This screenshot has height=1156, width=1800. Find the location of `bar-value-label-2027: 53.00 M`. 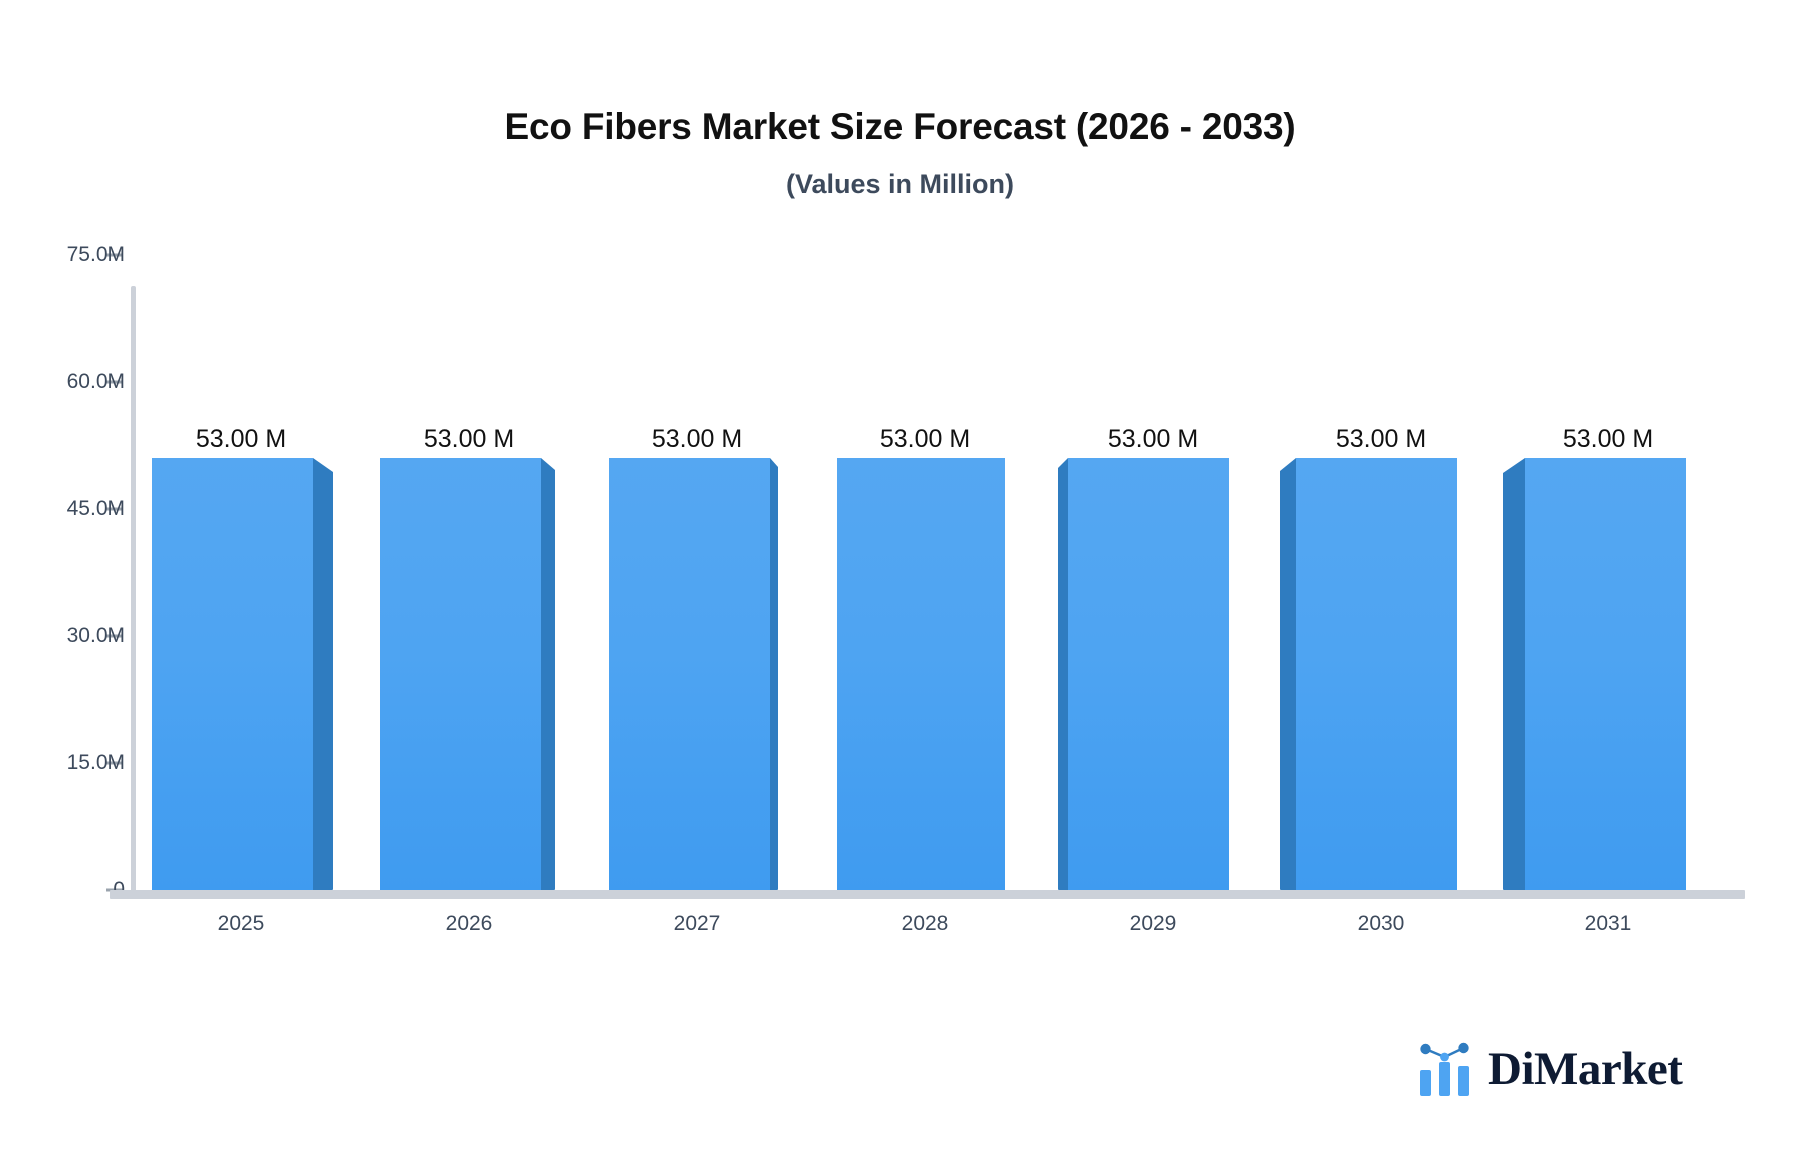

bar-value-label-2027: 53.00 M is located at coordinates (697, 439).